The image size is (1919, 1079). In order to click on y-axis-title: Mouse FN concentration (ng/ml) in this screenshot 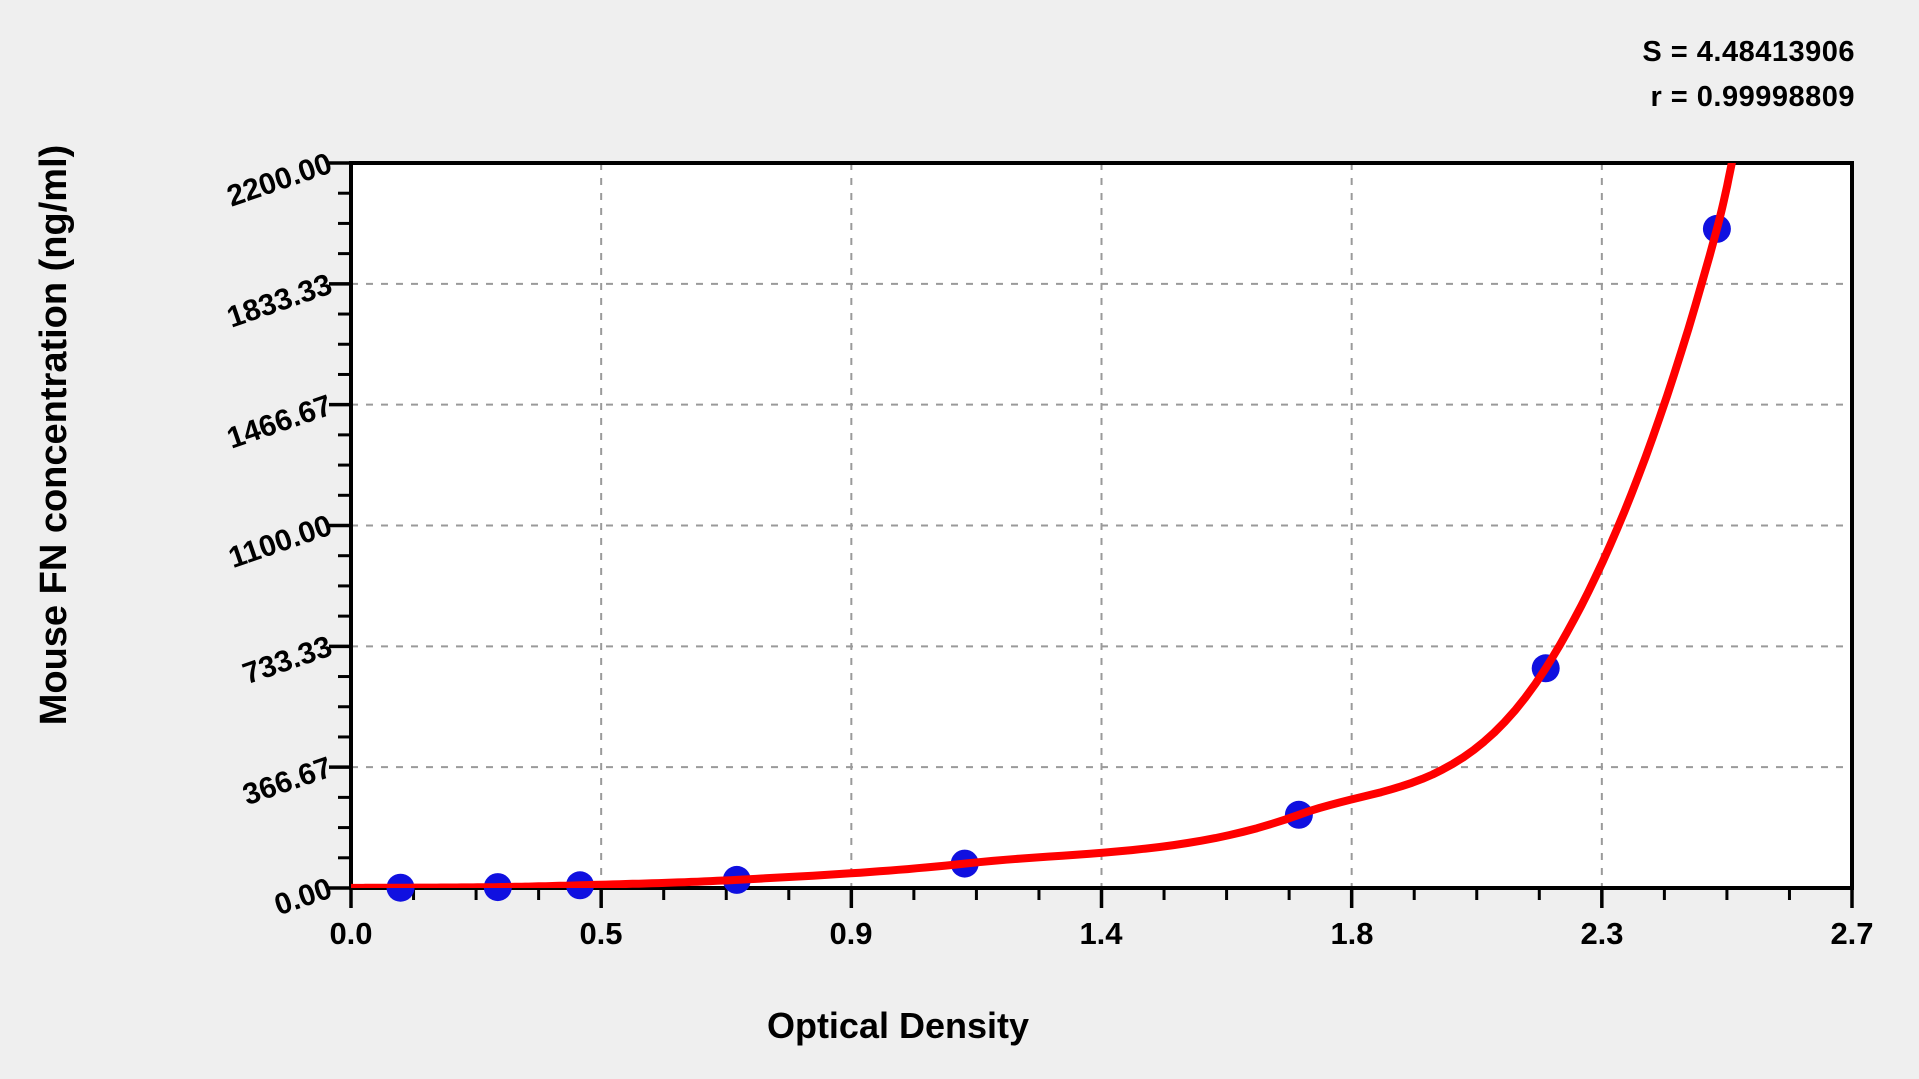, I will do `click(54, 435)`.